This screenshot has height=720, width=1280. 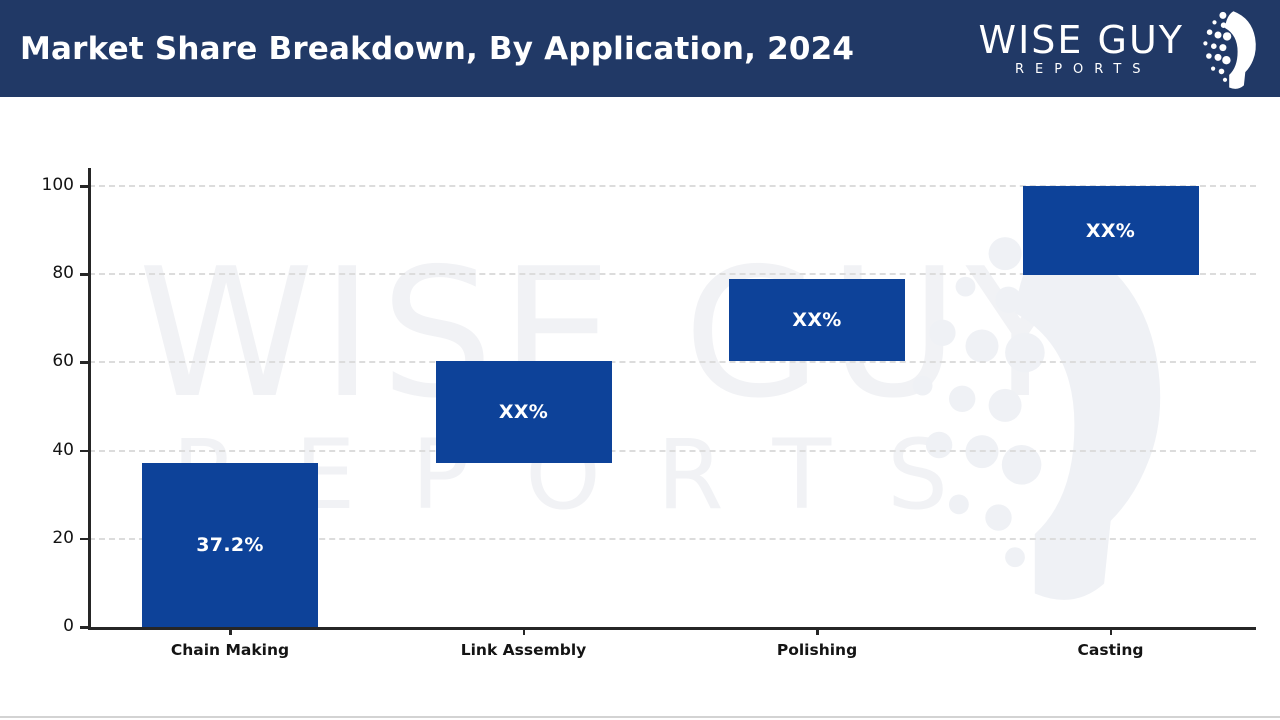 What do you see at coordinates (1081, 39) in the screenshot?
I see `logo-wordmark-main: WISE GUY` at bounding box center [1081, 39].